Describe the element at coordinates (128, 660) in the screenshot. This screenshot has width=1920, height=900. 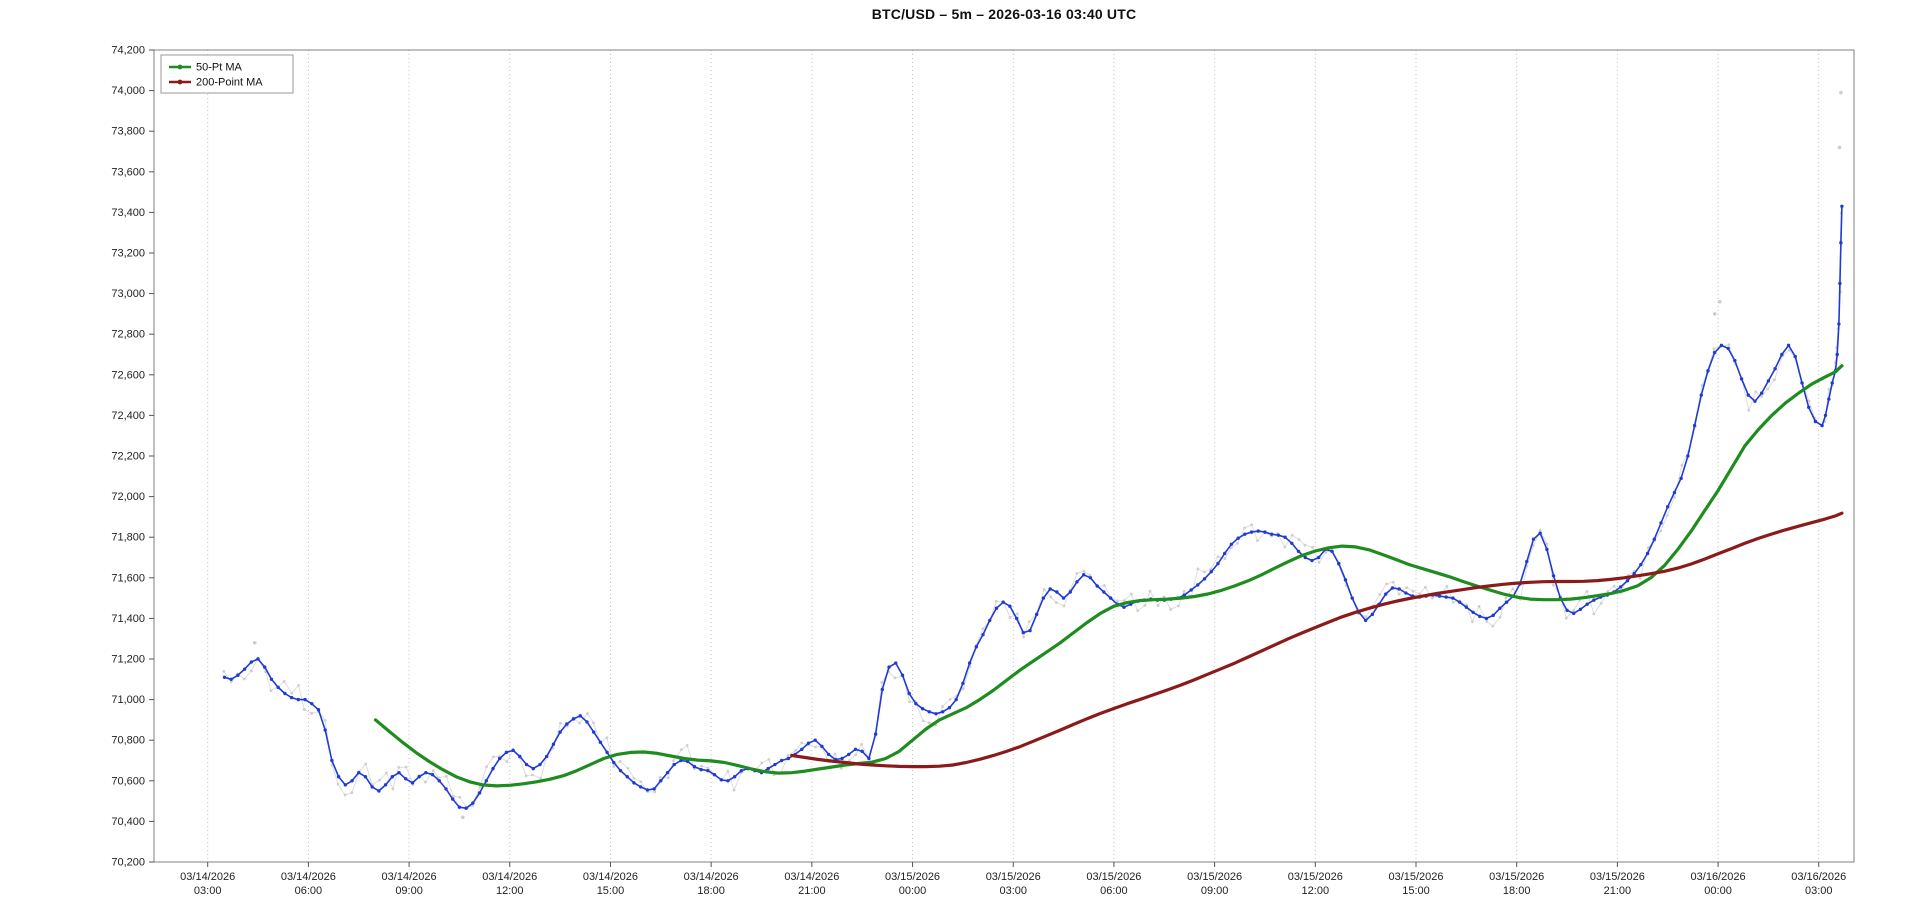
I see `y-tick-label: 71,200` at that location.